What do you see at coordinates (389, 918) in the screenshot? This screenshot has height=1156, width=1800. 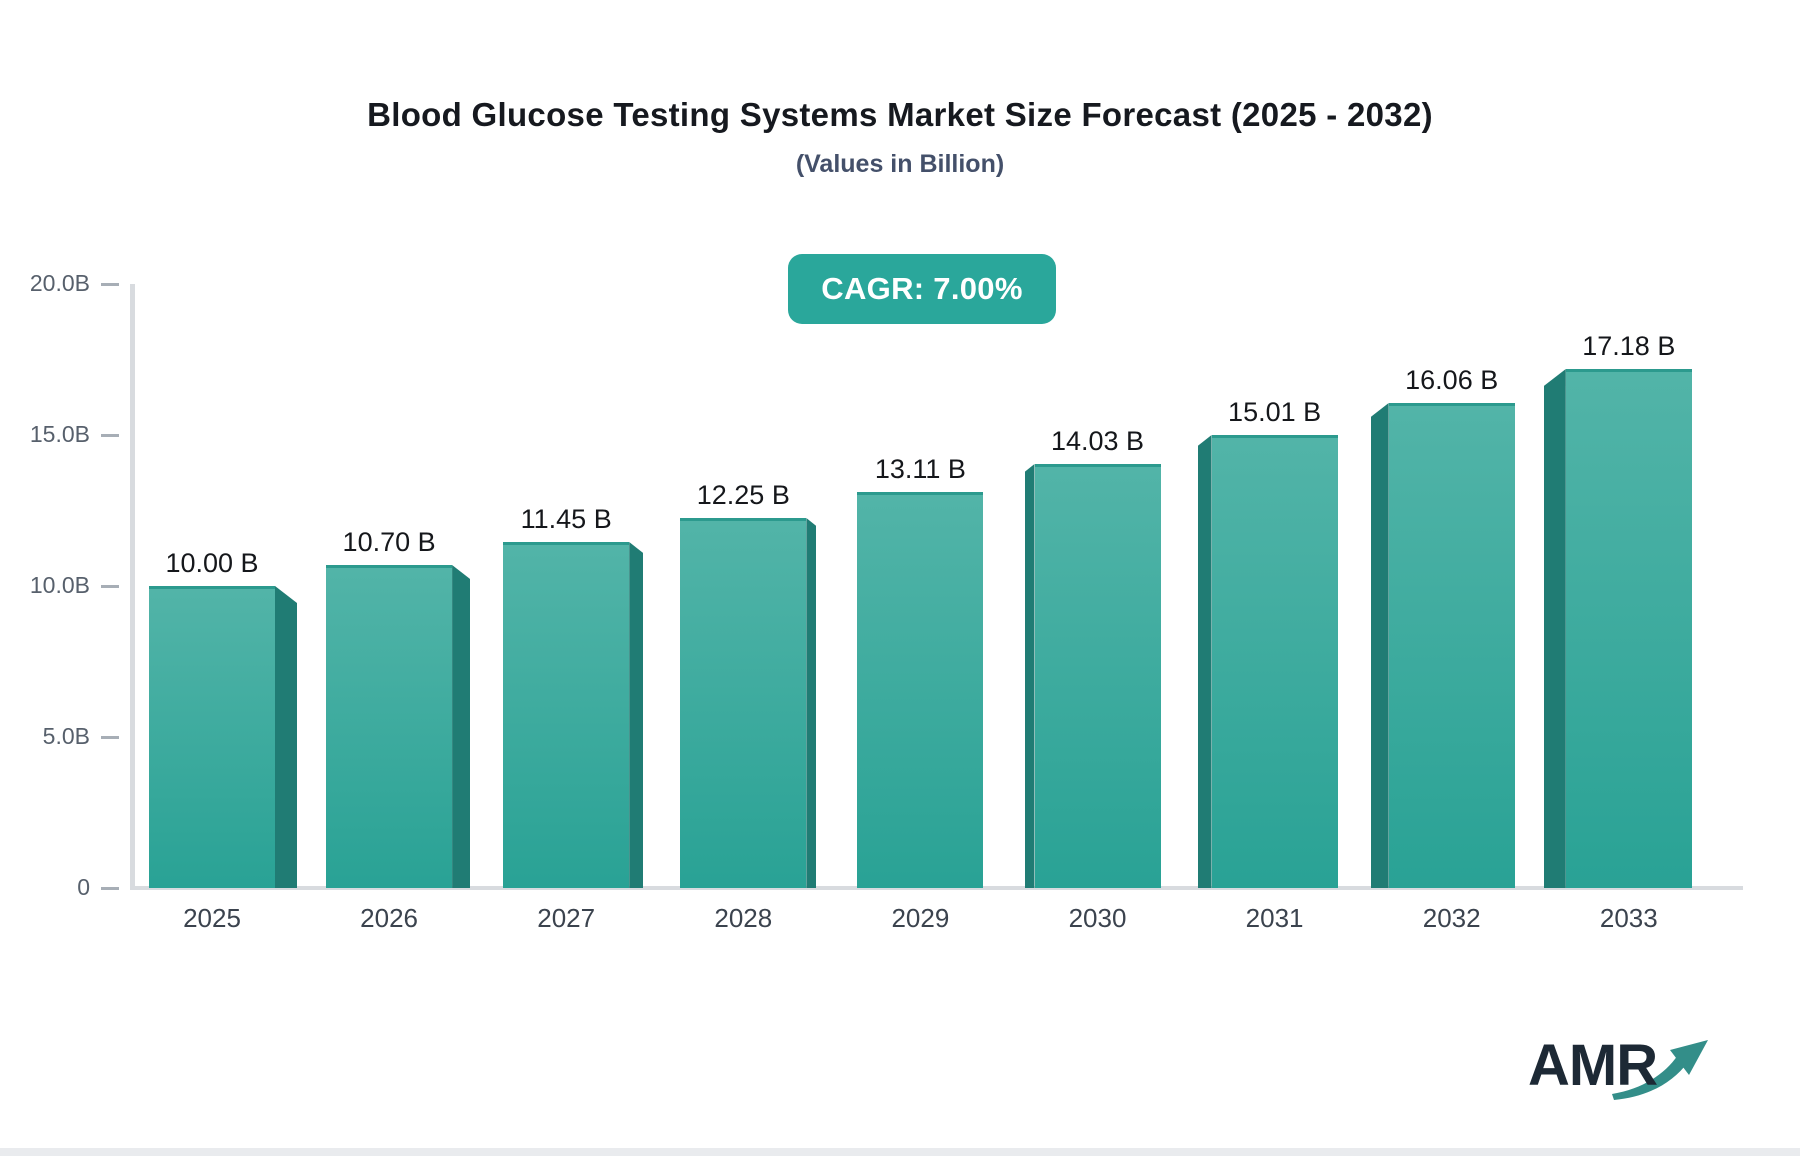 I see `x-axis-label: 2026` at bounding box center [389, 918].